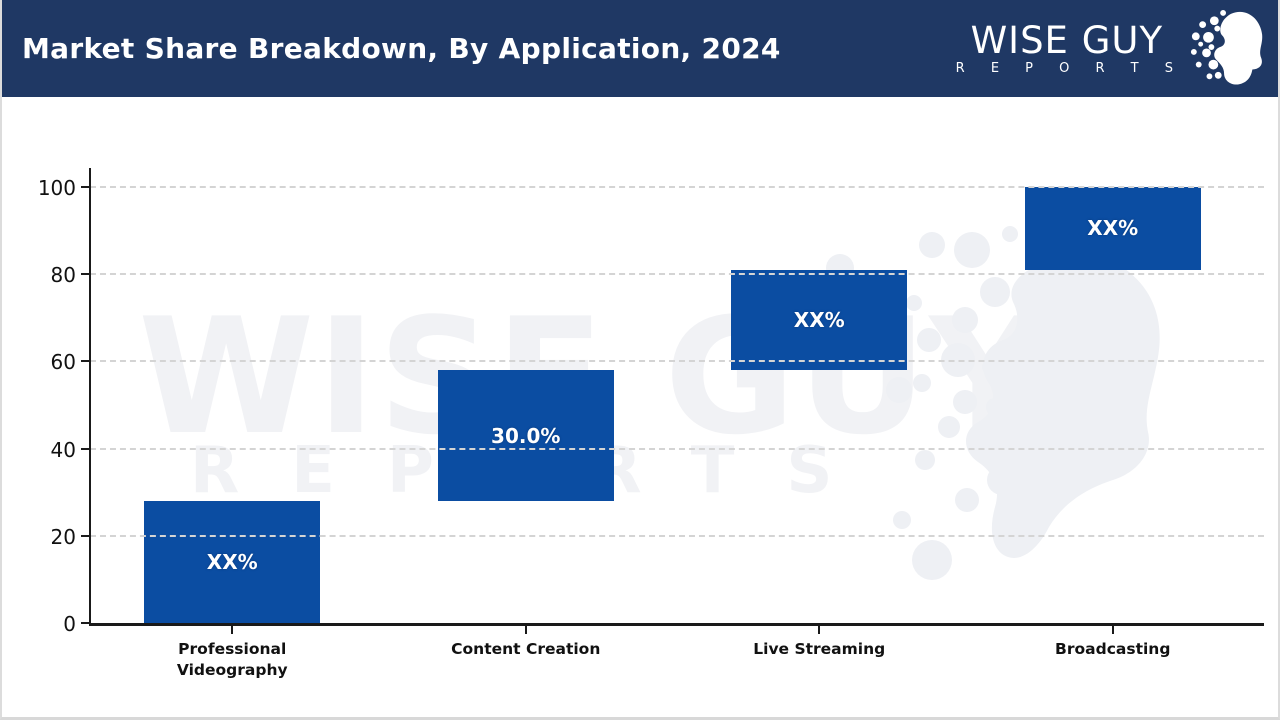  I want to click on bar-live-streaming, so click(819, 320).